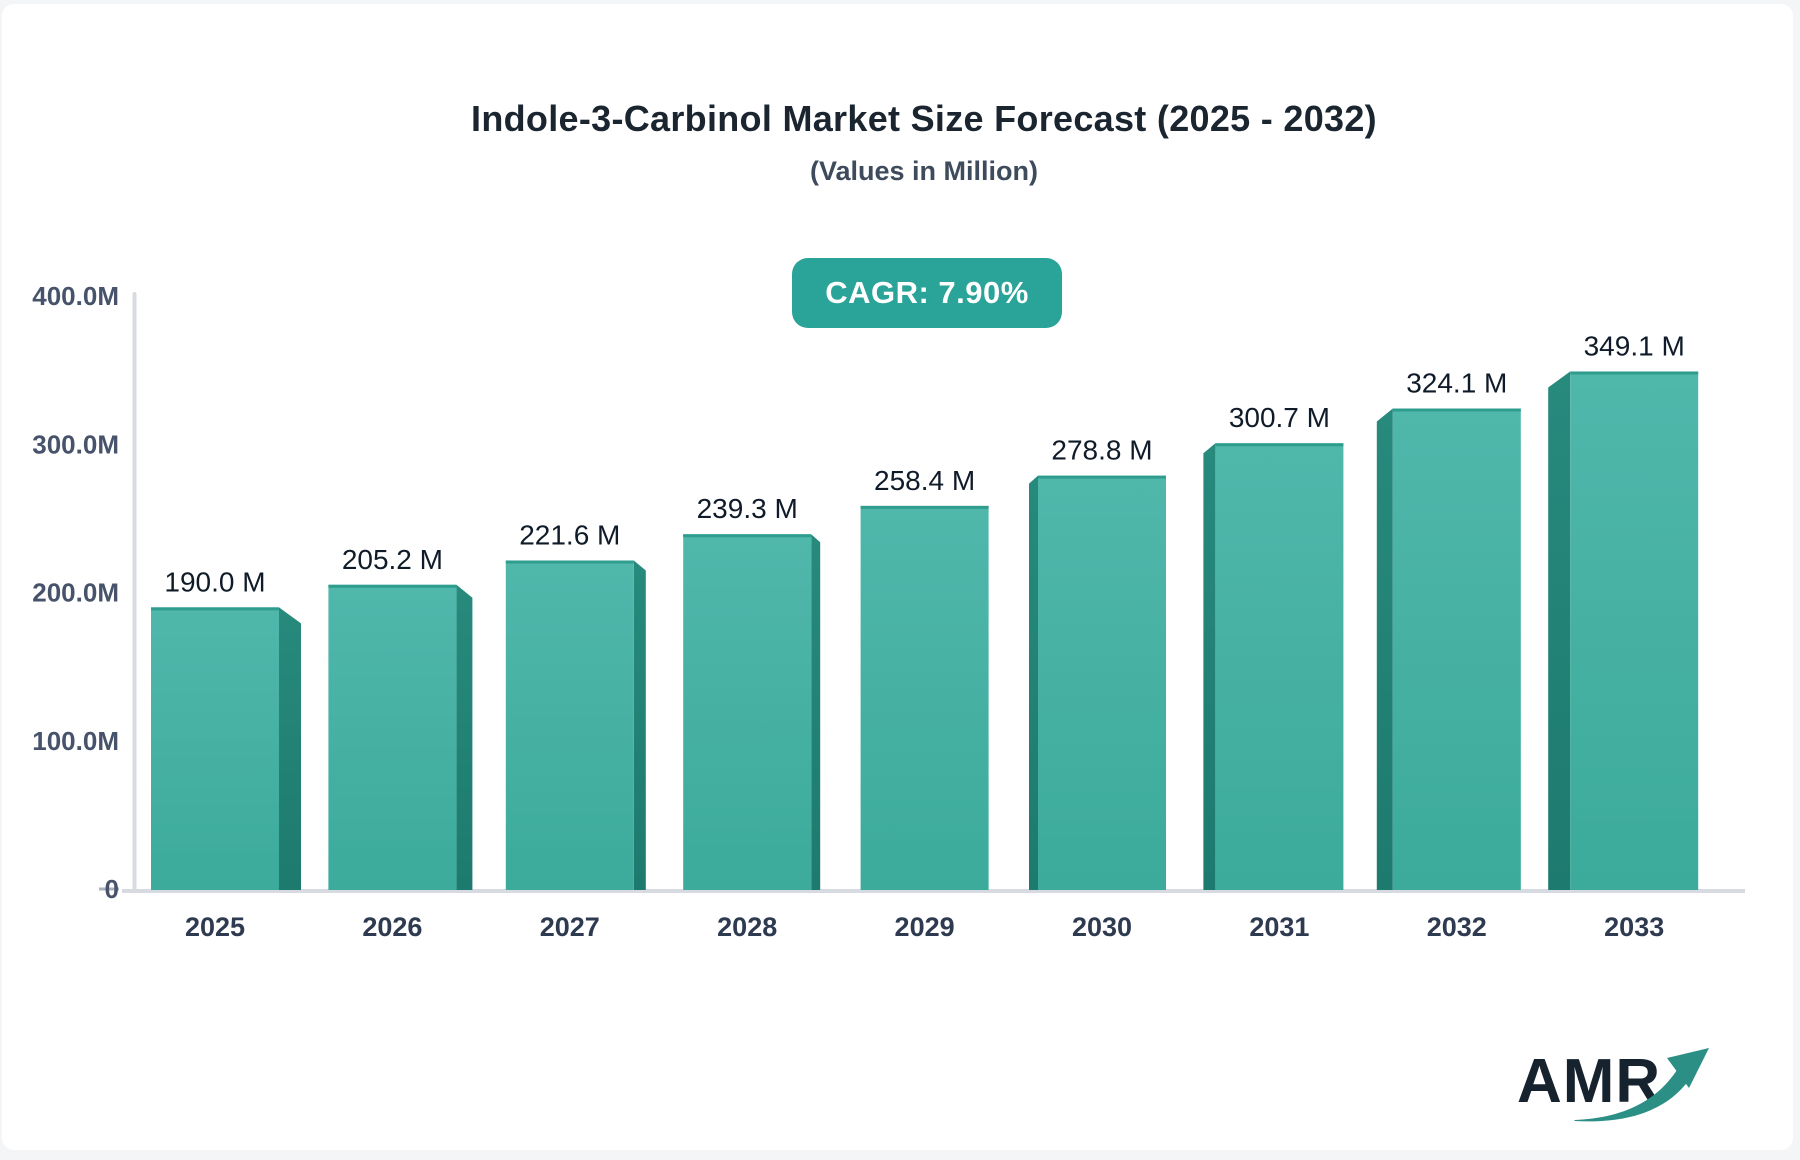 The image size is (1800, 1160). Describe the element at coordinates (392, 559) in the screenshot. I see `bar-value-label-2026: 205.2 M` at that location.